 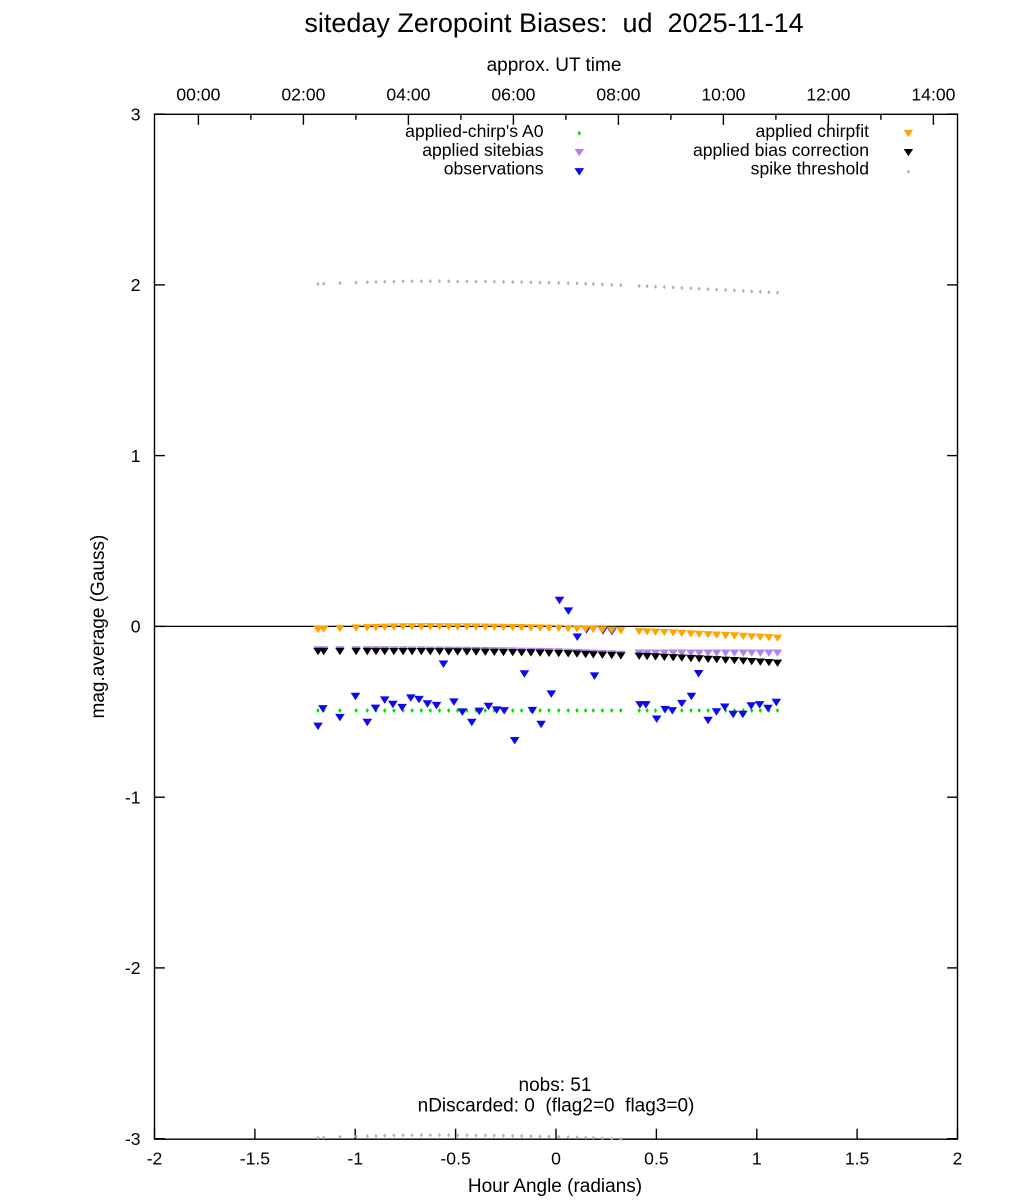 I want to click on svg-text: -0.5, so click(x=455, y=1159).